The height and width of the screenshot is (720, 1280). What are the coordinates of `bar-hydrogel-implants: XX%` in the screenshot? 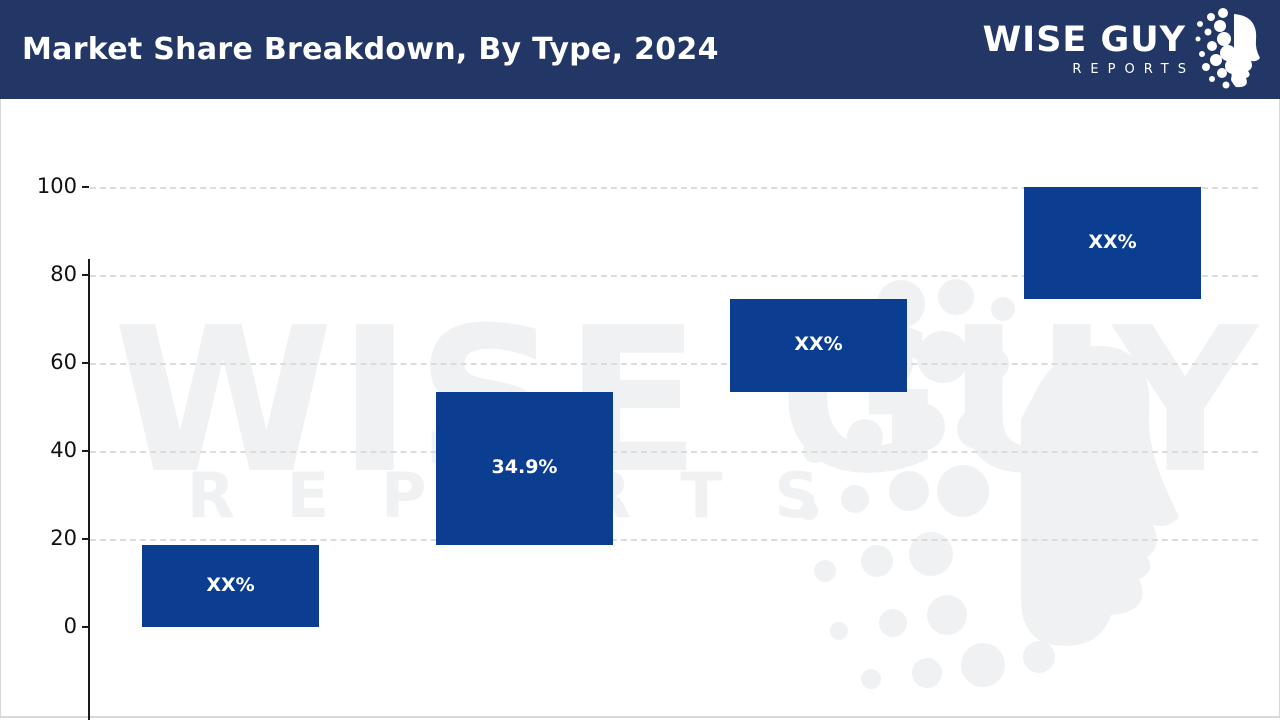 It's located at (230, 586).